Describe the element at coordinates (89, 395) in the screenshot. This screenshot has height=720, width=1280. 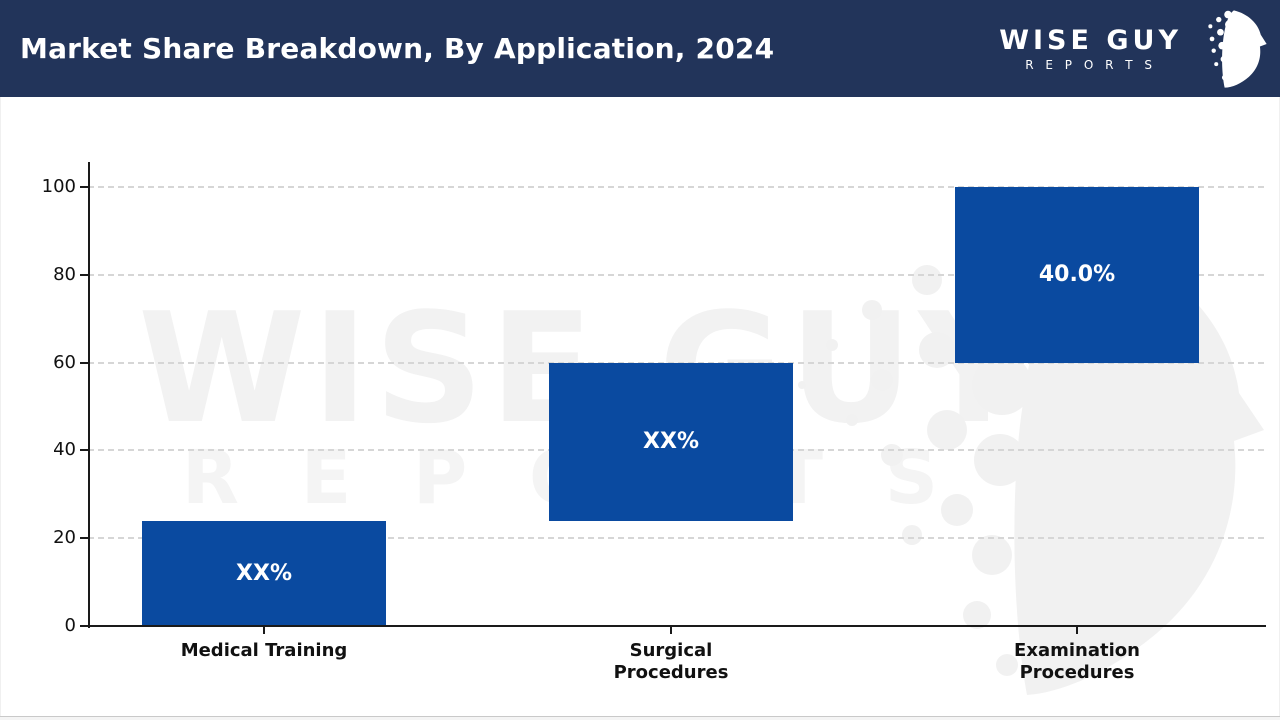
I see `y-axis-line` at that location.